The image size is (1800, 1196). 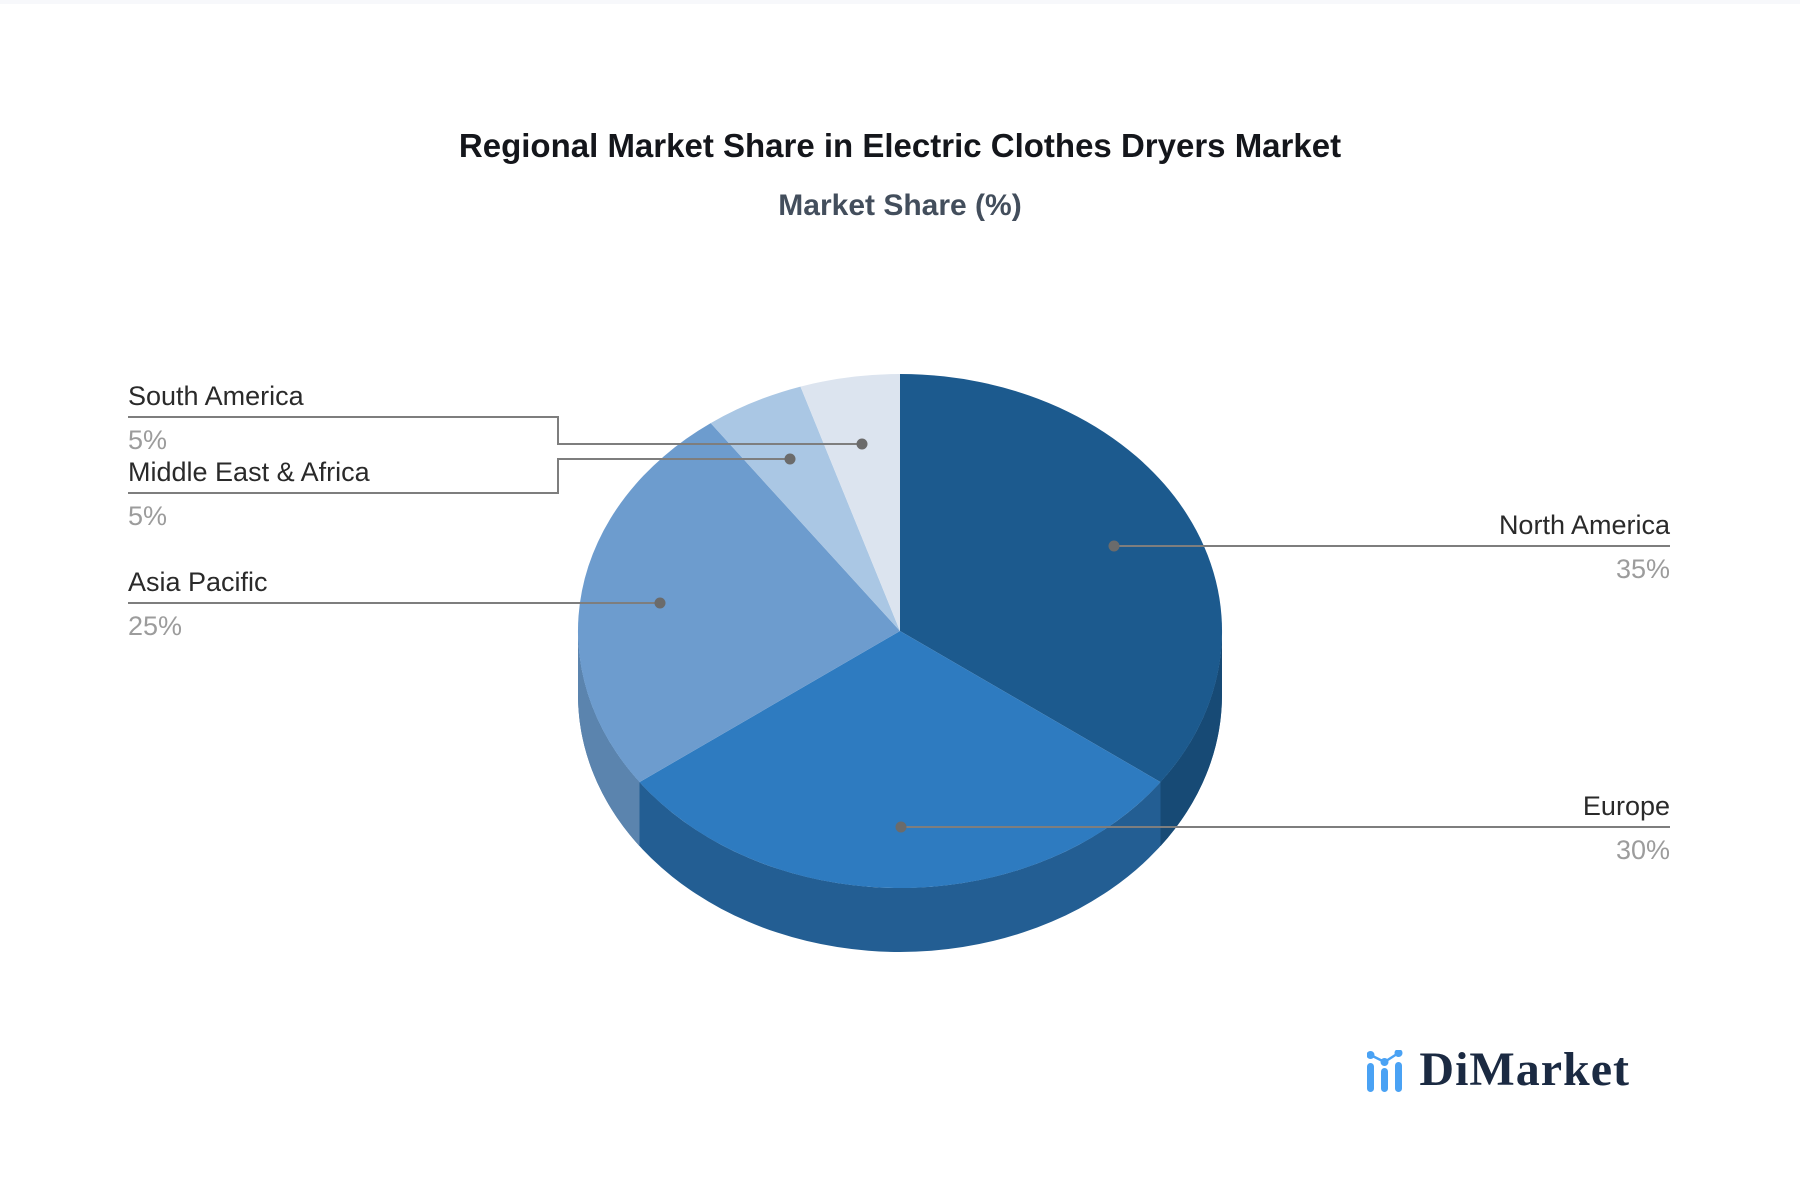 What do you see at coordinates (900, 205) in the screenshot?
I see `chart-subtitle: Market Share (%)` at bounding box center [900, 205].